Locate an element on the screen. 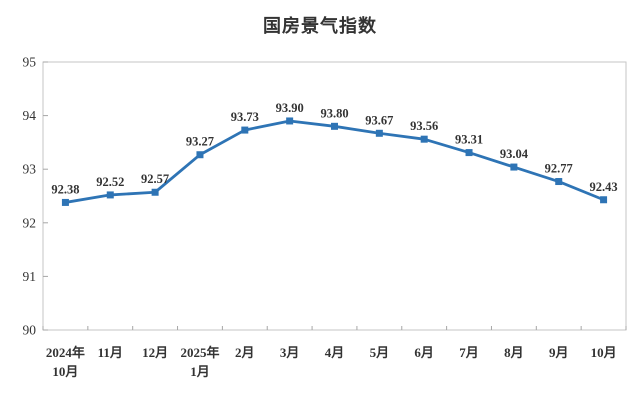 This screenshot has height=408, width=640. y-axis-tick-label: 90 is located at coordinates (30, 330).